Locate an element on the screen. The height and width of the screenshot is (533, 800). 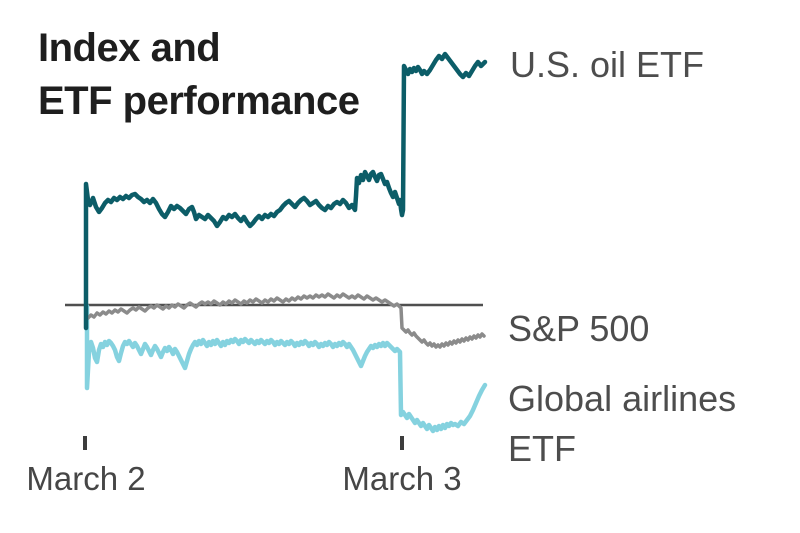
series-label-us-oil-etf: U.S. oil ETF is located at coordinates (607, 64).